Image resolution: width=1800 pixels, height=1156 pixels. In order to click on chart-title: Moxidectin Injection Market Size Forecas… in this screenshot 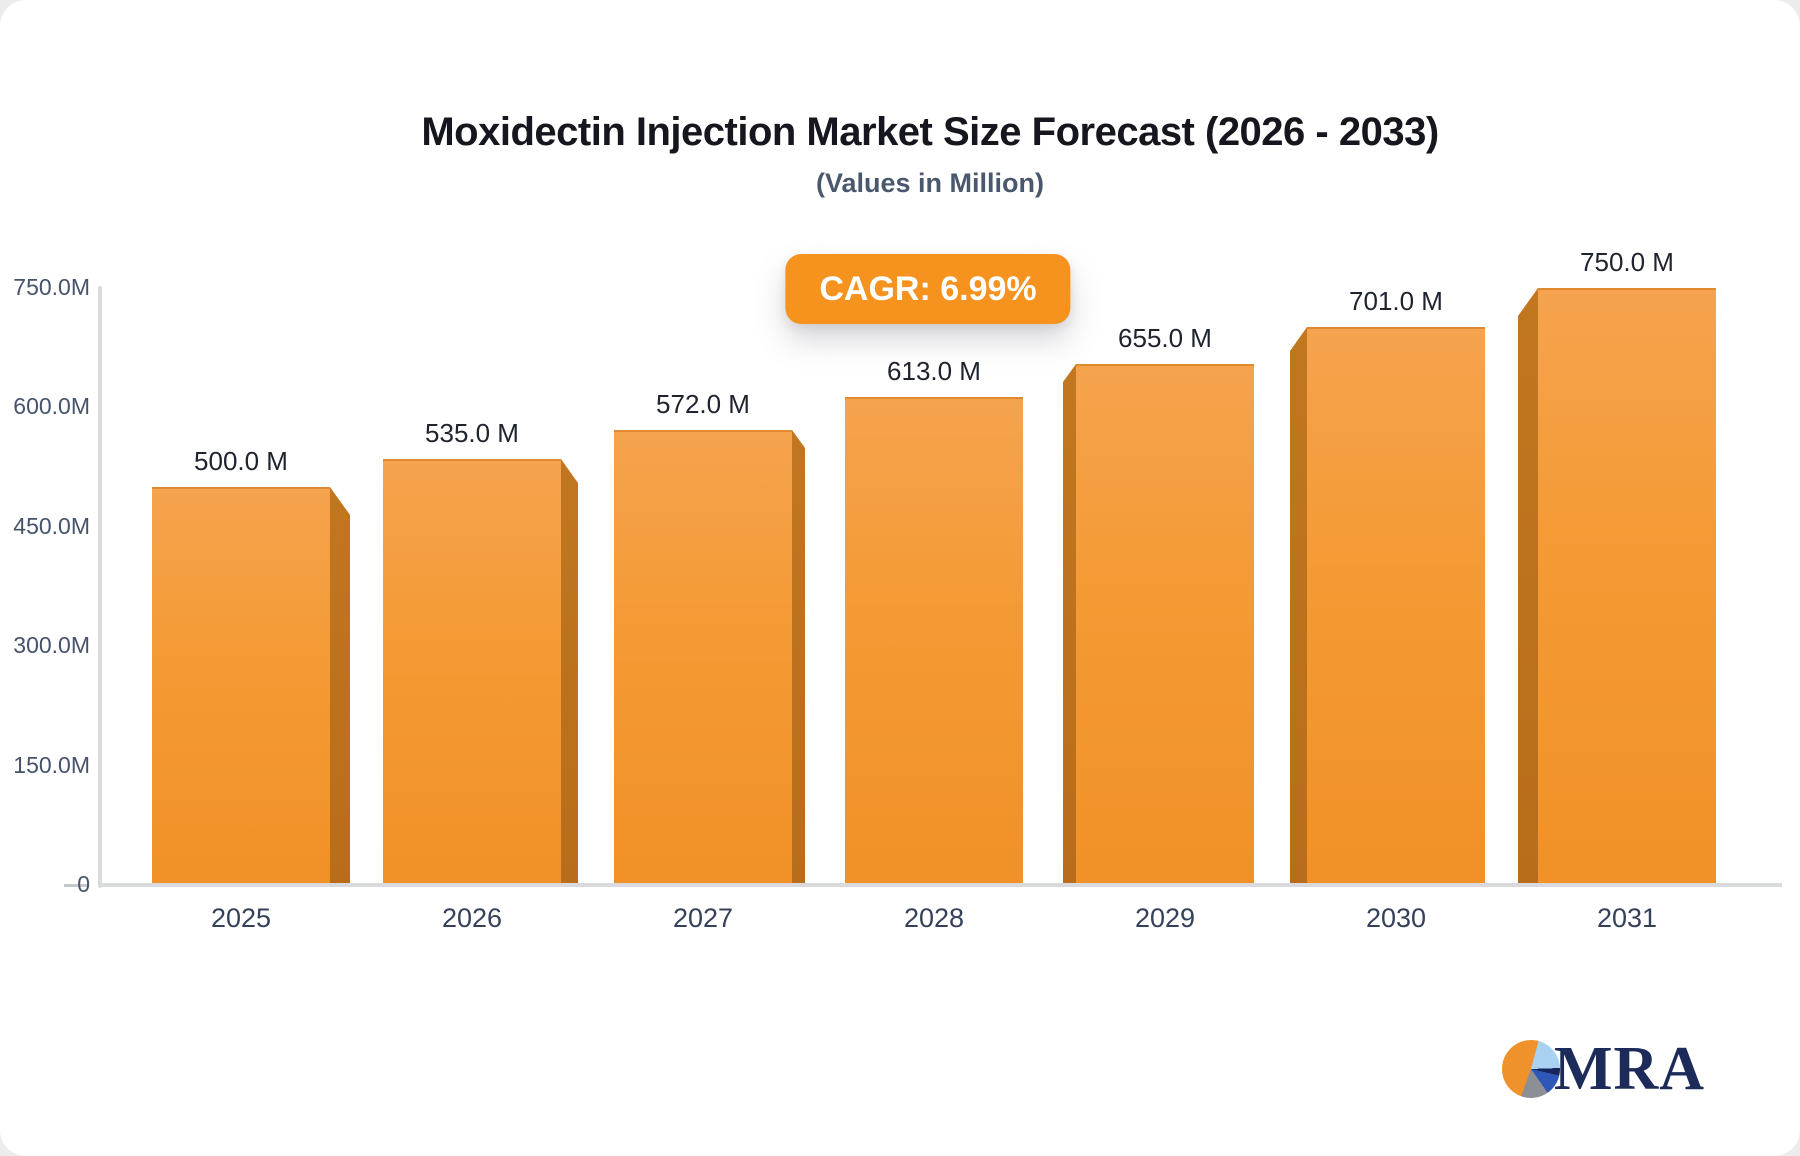, I will do `click(930, 132)`.